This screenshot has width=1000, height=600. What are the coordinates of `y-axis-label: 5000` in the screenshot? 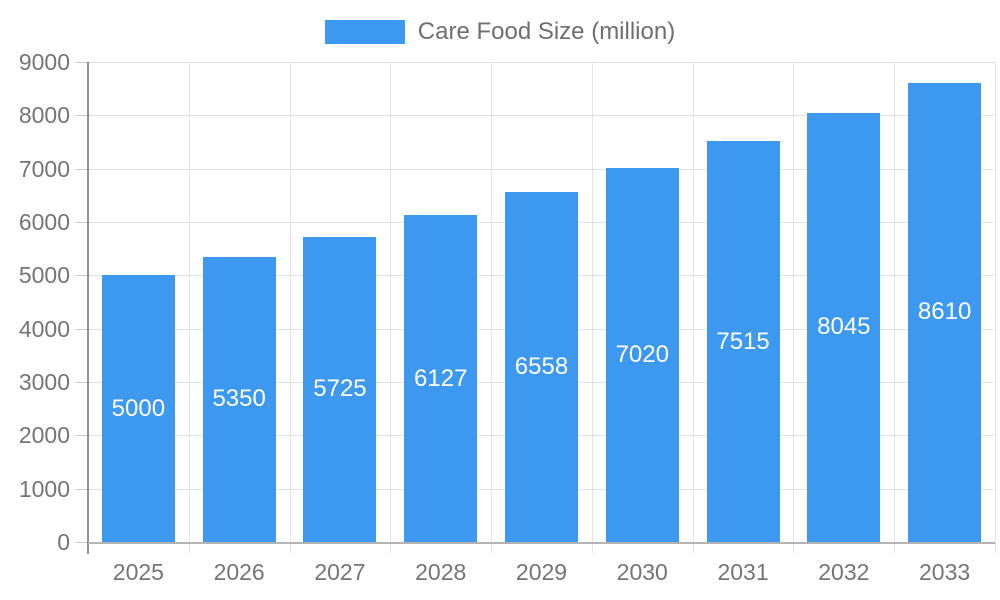 It's located at (44, 275).